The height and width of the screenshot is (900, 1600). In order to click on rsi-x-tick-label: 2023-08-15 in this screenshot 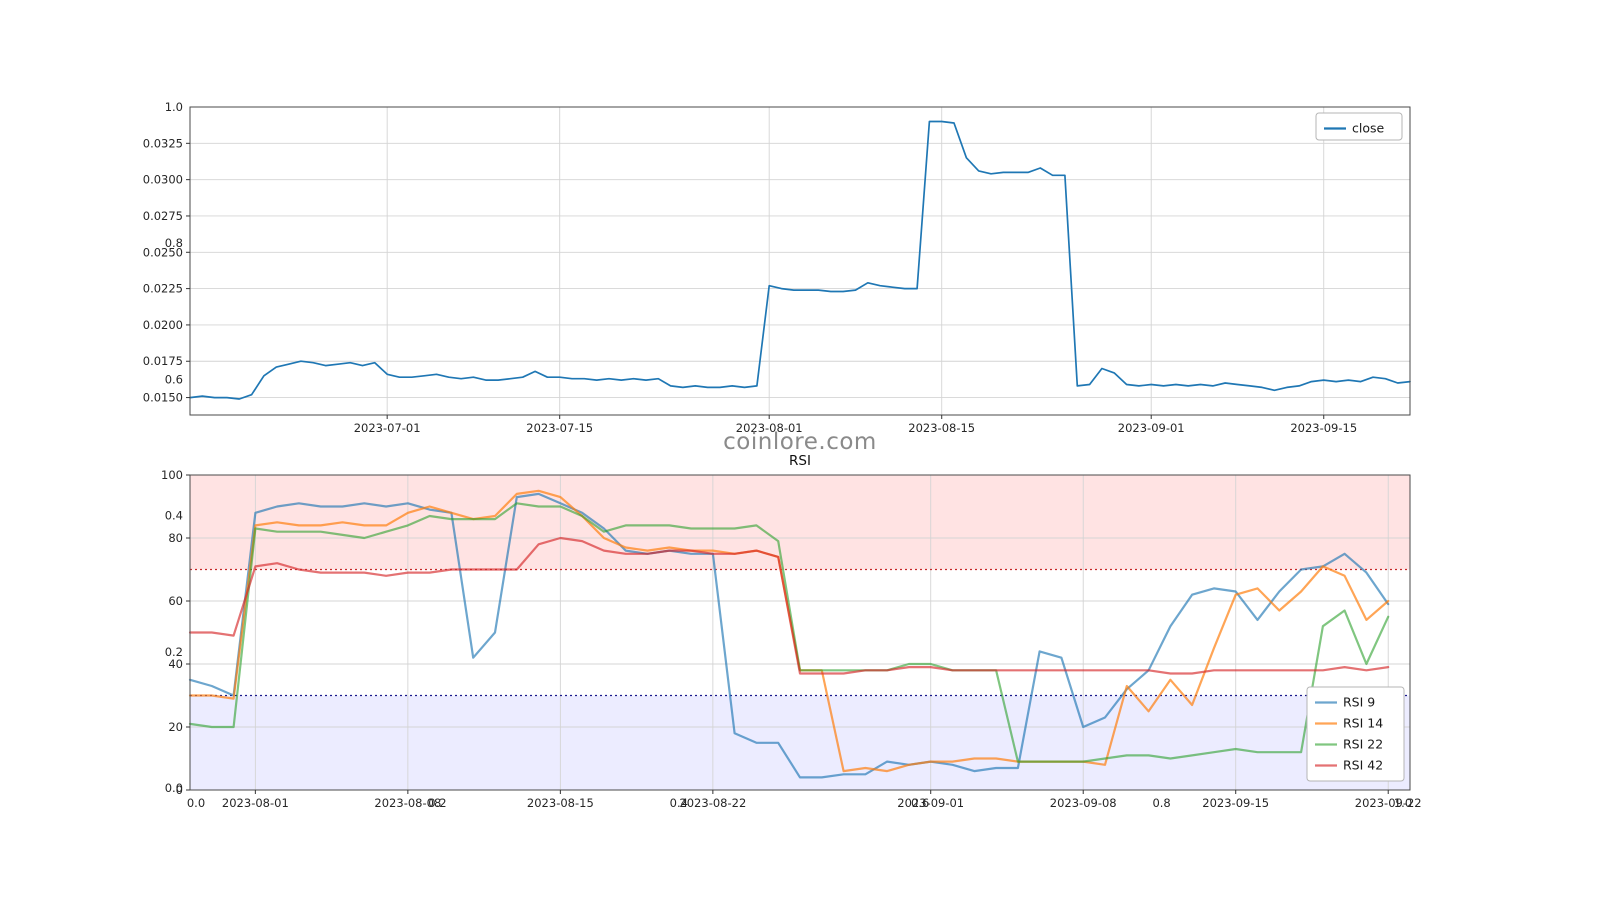, I will do `click(560, 803)`.